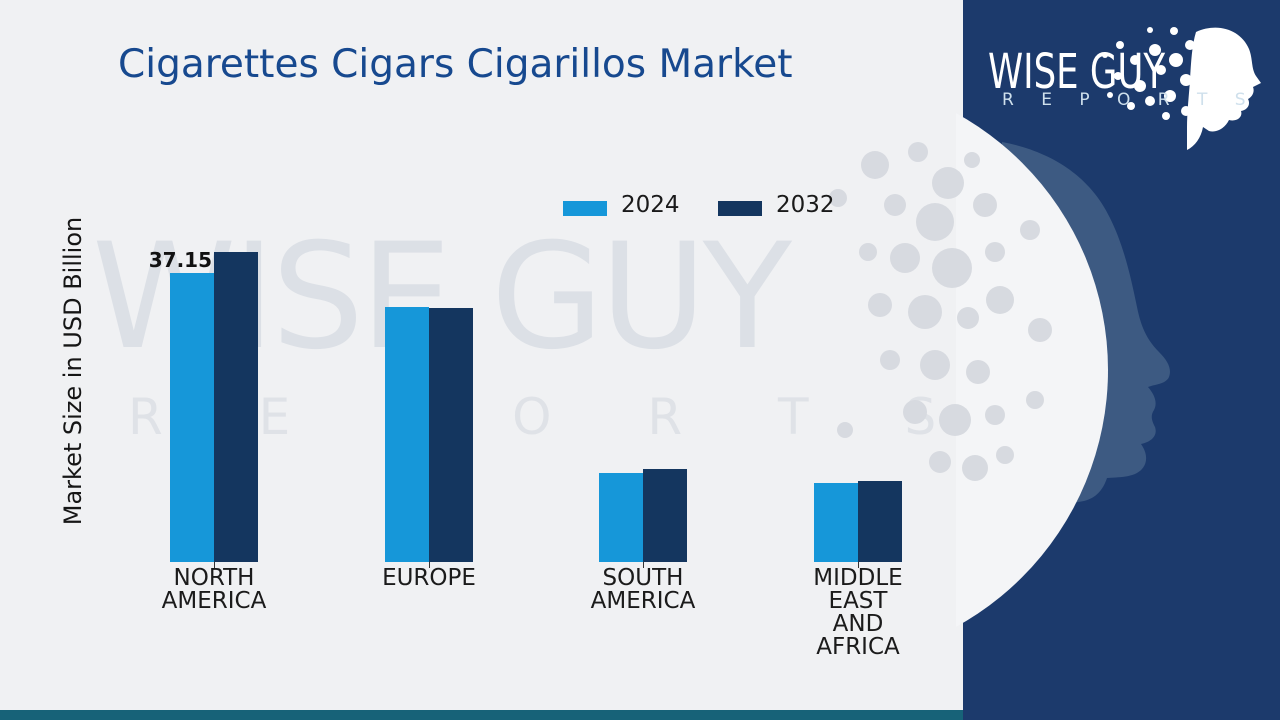 Image resolution: width=1280 pixels, height=720 pixels. I want to click on logo-face-icon, so click(1181, 88).